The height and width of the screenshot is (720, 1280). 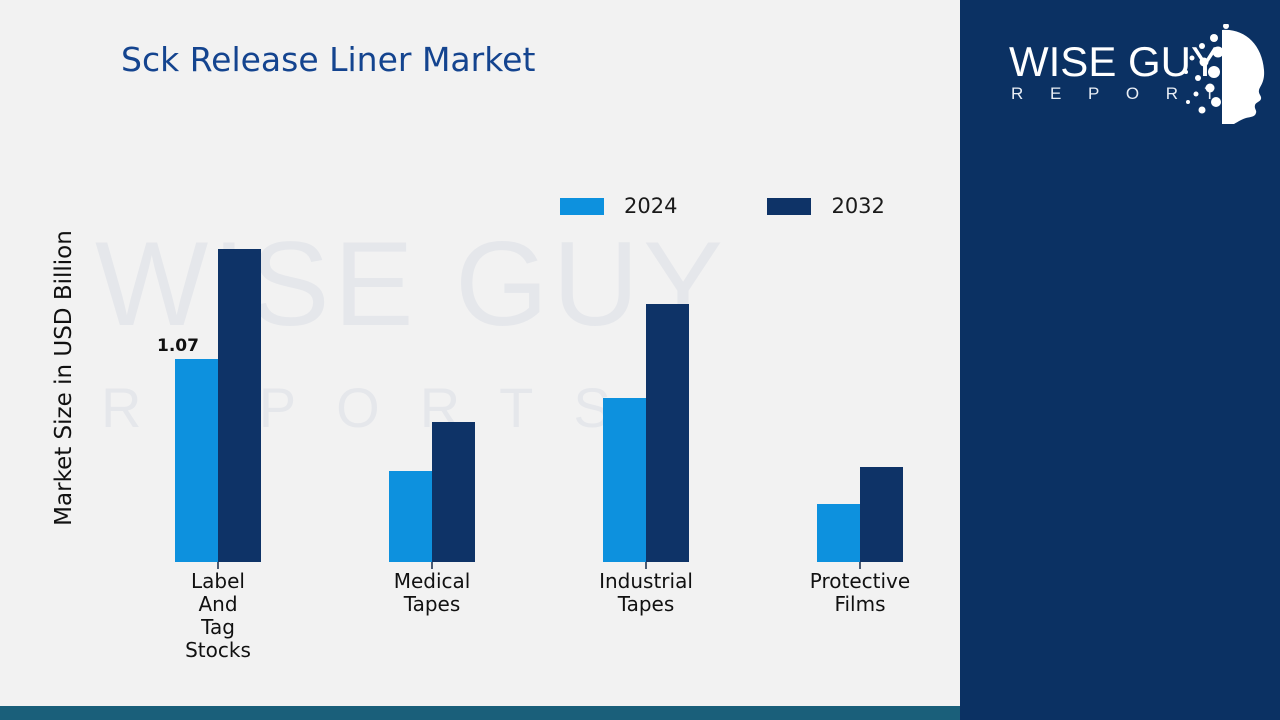 I want to click on category-label-1-line-1: Tapes, so click(x=432, y=604).